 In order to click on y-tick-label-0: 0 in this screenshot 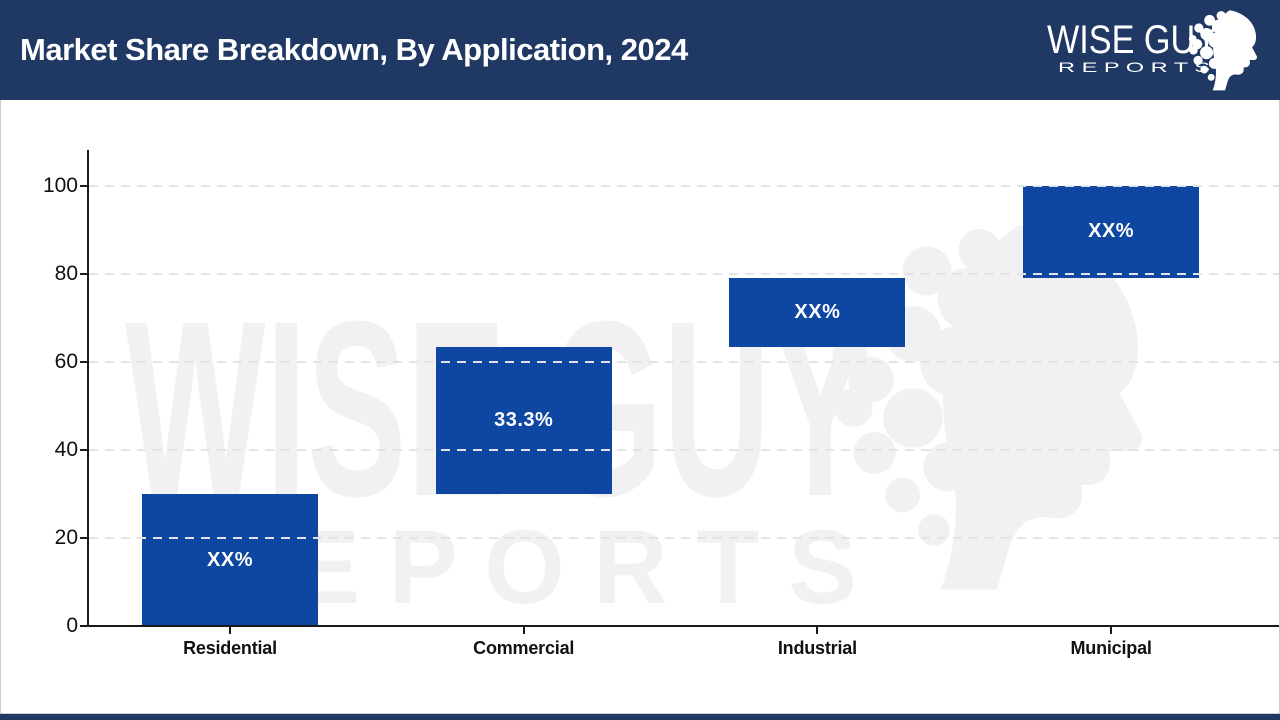, I will do `click(72, 625)`.